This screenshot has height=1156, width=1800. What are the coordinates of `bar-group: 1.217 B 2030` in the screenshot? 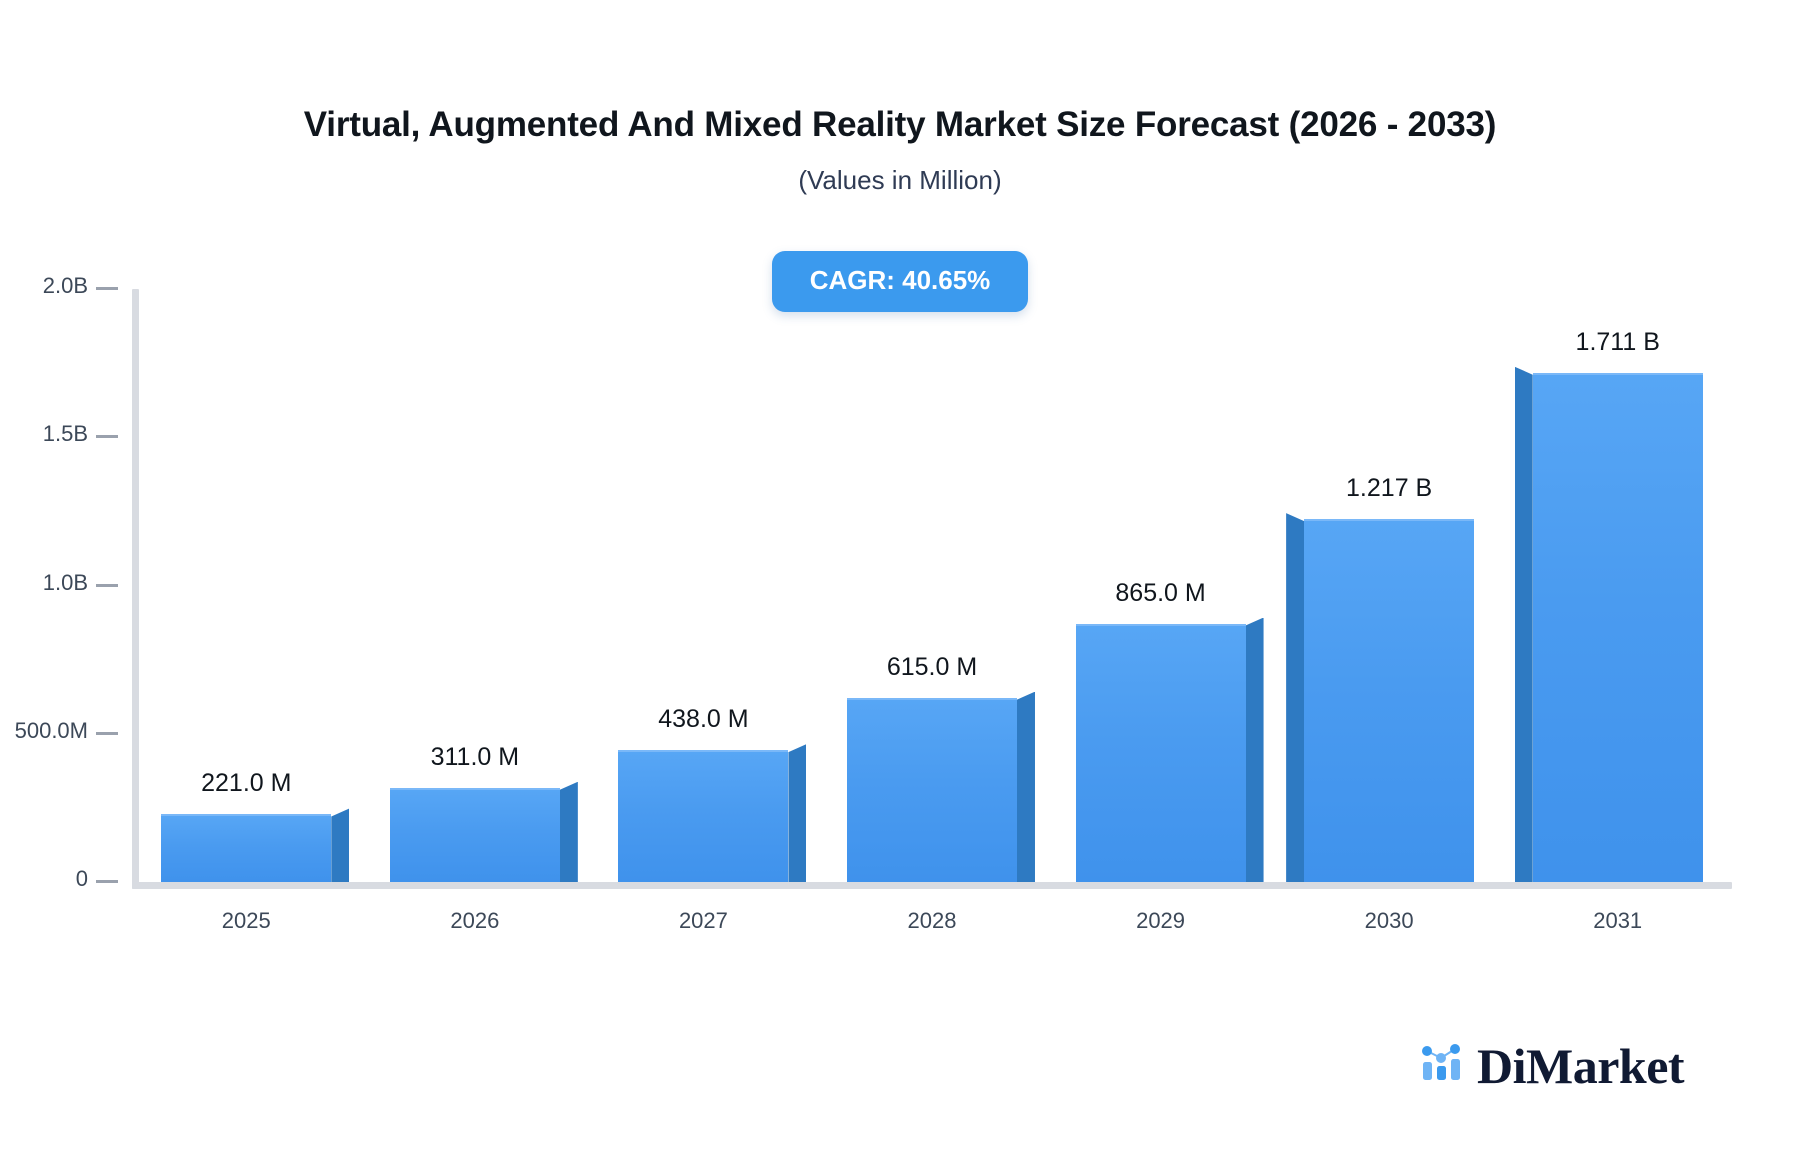 It's located at (1389, 578).